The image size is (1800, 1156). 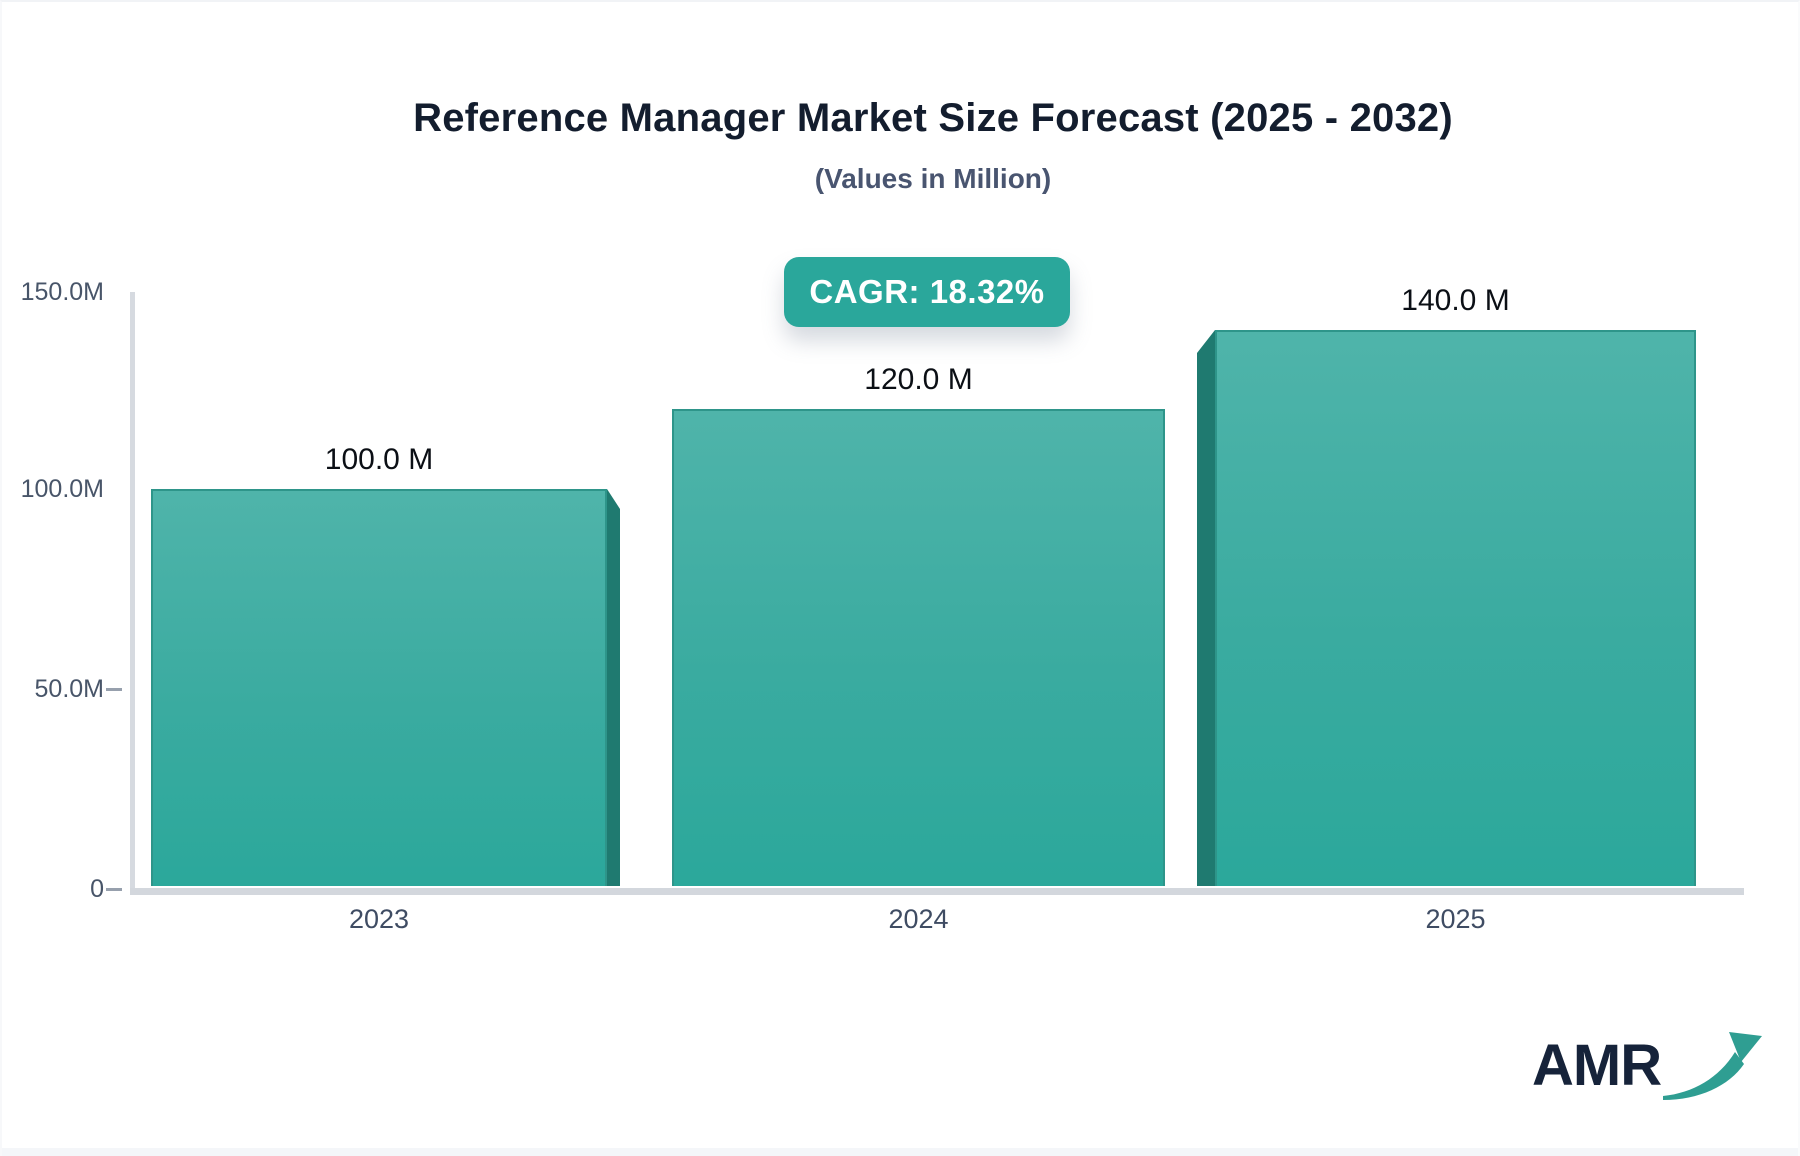 I want to click on chart-subtitle: (Values in Million), so click(x=933, y=178).